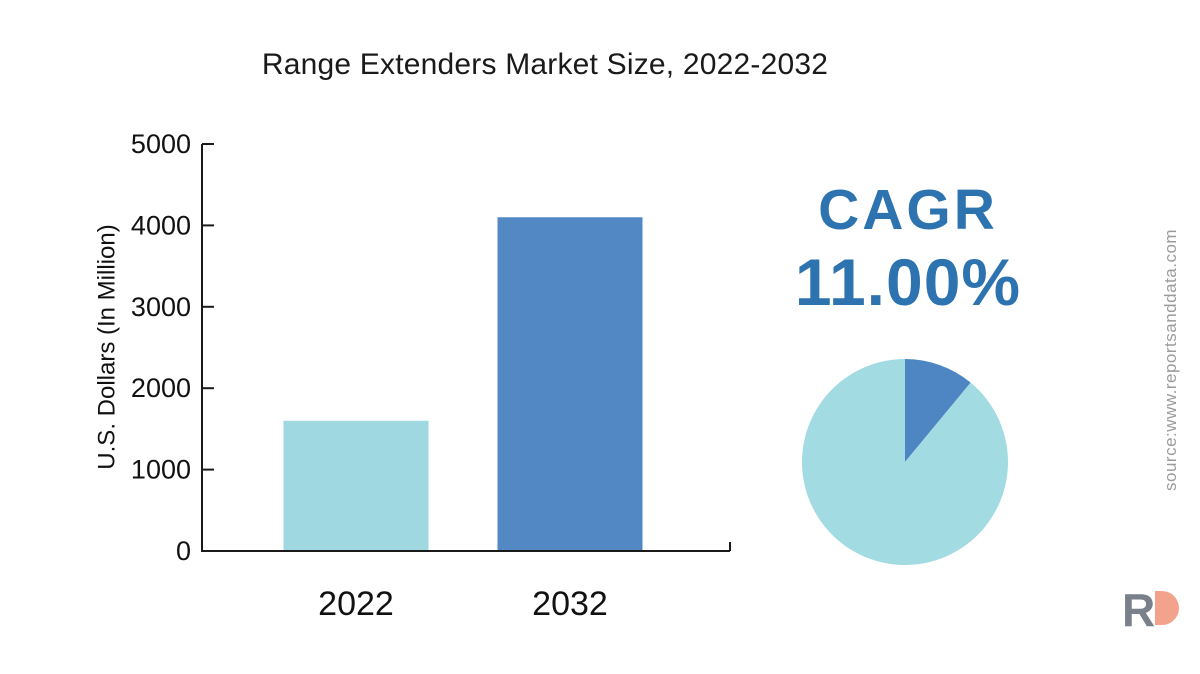 The image size is (1200, 674). I want to click on x-tick-label-2022: 2022, so click(356, 604).